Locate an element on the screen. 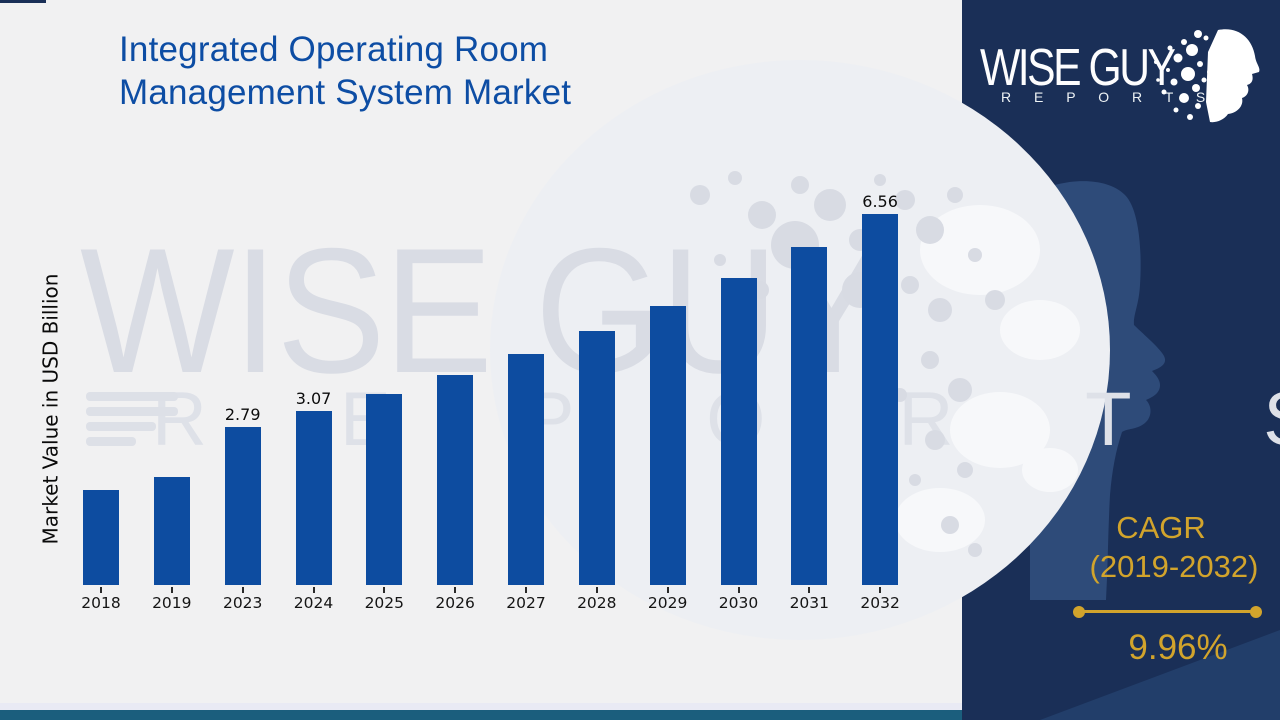  bar-2027 is located at coordinates (526, 469).